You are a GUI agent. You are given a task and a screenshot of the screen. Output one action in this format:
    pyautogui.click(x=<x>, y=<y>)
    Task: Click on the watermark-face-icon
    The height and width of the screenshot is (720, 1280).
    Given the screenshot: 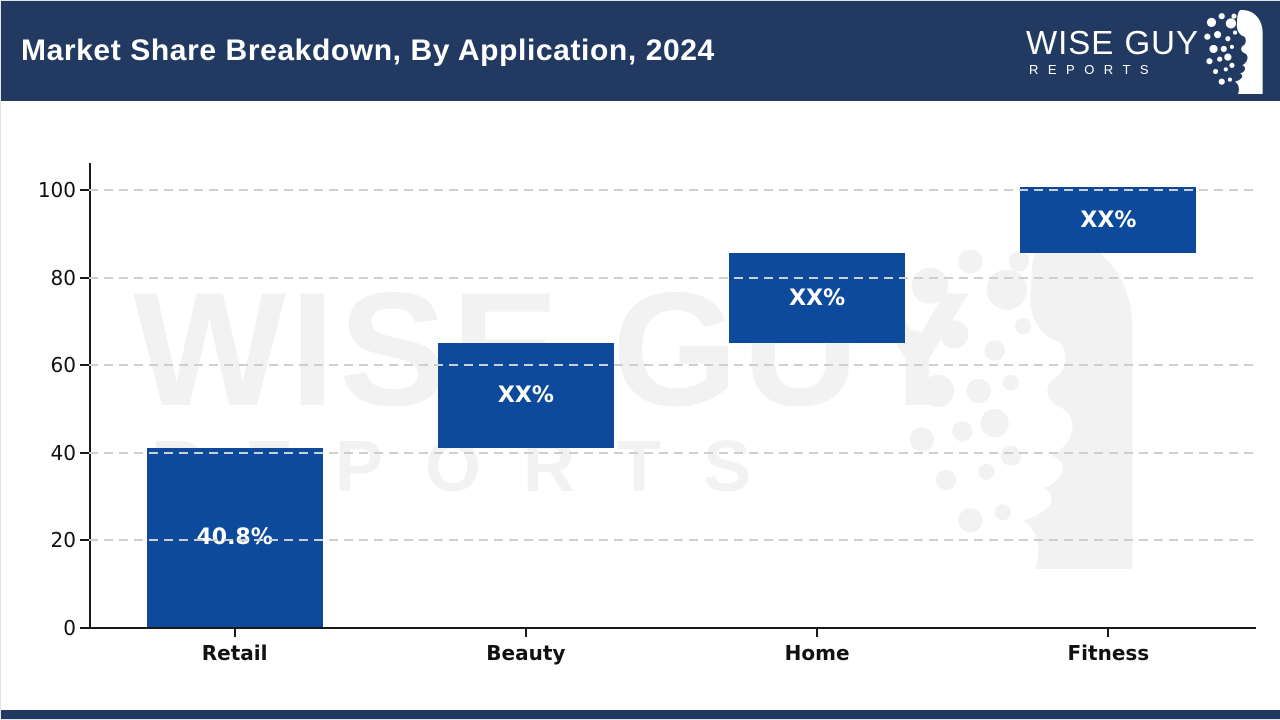 What is the action you would take?
    pyautogui.click(x=1019, y=399)
    